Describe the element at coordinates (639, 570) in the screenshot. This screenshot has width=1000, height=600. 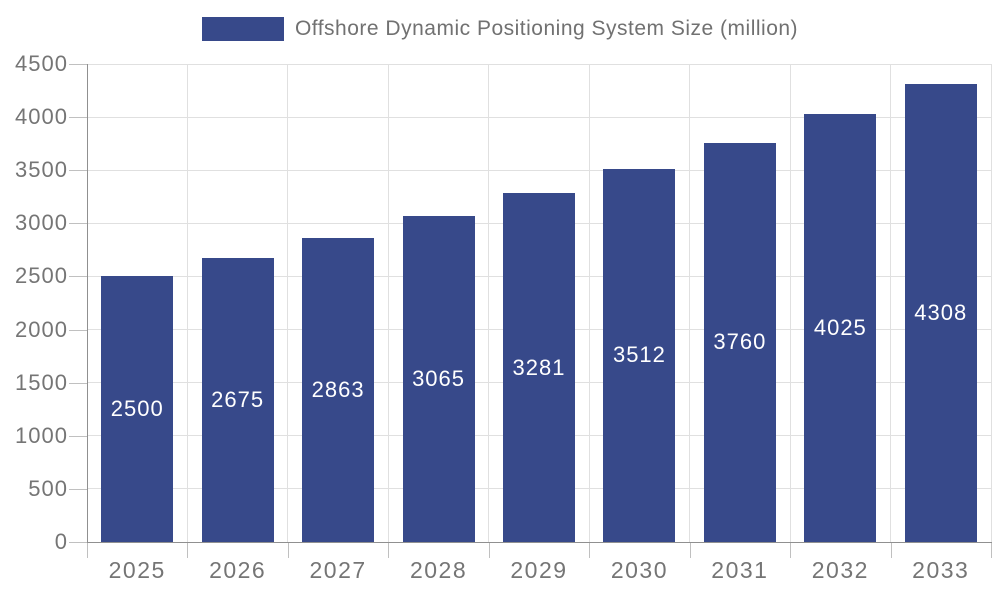
I see `x-axis-label-2030: 2030` at that location.